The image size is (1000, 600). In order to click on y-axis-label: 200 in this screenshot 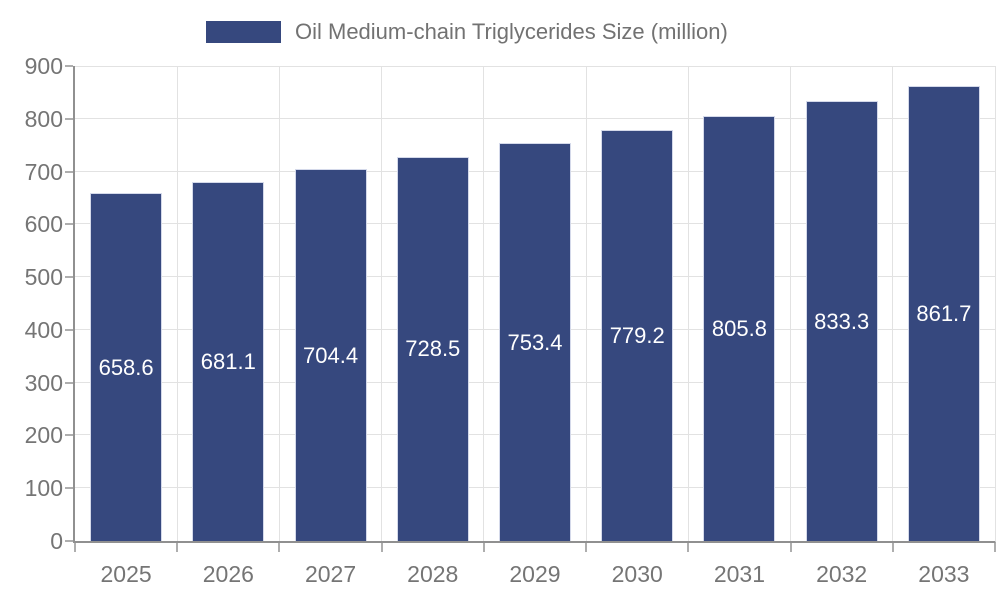, I will do `click(43, 435)`.